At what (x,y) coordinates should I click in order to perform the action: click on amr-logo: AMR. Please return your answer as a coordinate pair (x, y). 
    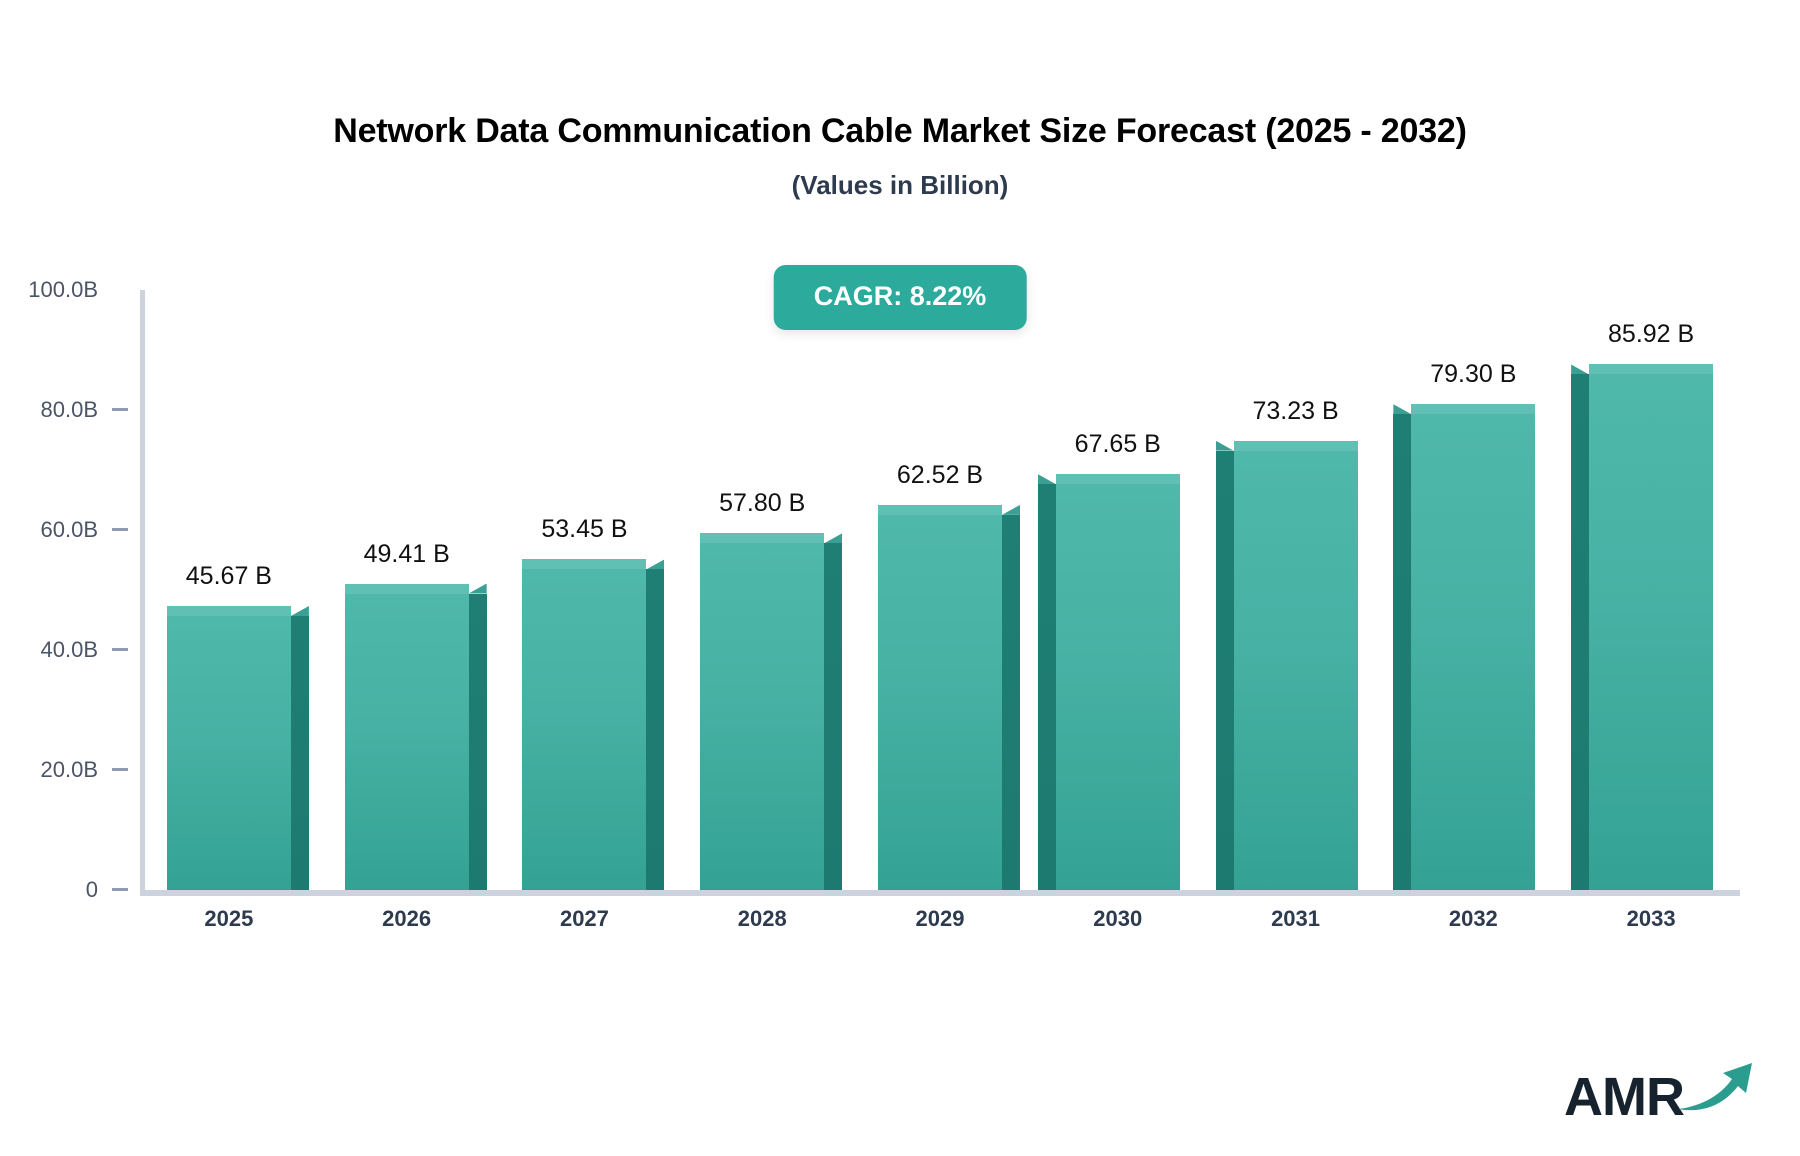
    Looking at the image, I should click on (1659, 1090).